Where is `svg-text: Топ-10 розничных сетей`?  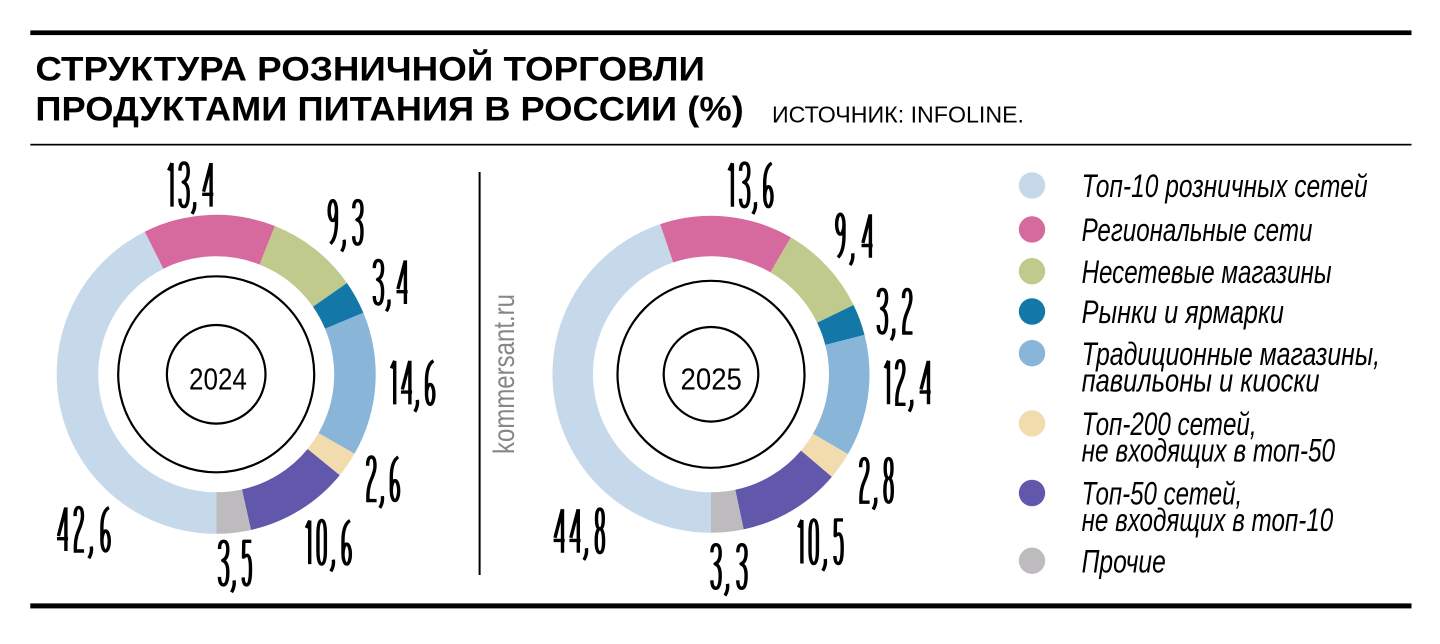
svg-text: Топ-10 розничных сетей is located at coordinates (1225, 186).